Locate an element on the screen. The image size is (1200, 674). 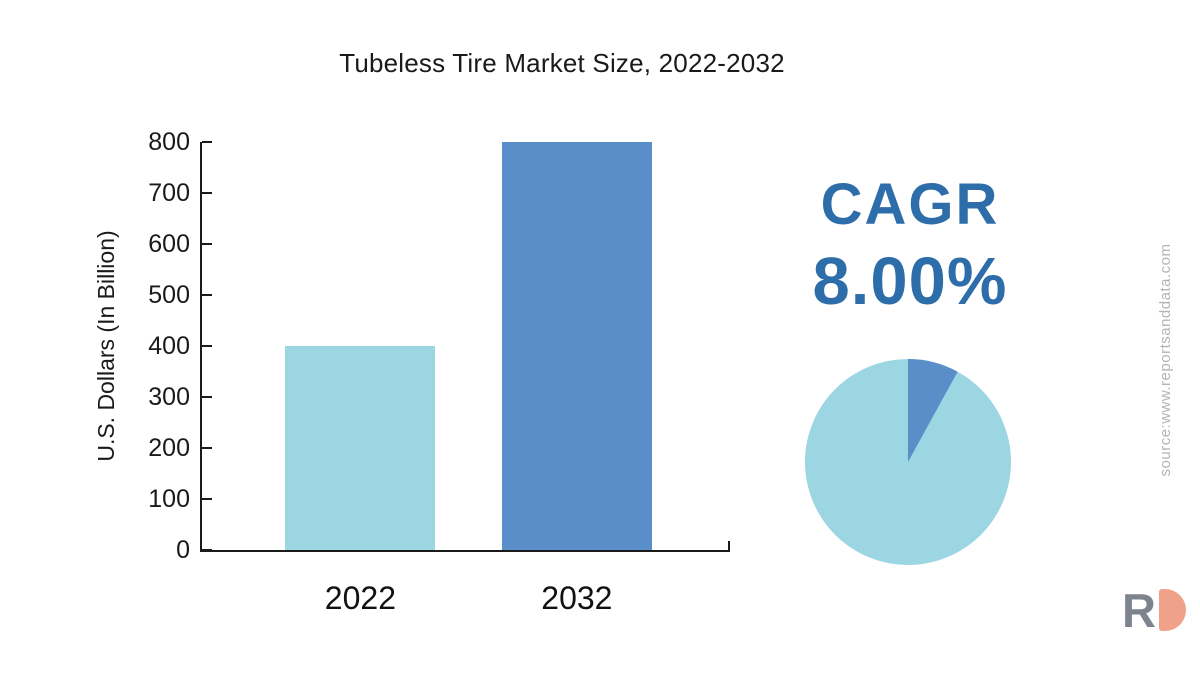
logo-d-shape-icon is located at coordinates (1172, 610).